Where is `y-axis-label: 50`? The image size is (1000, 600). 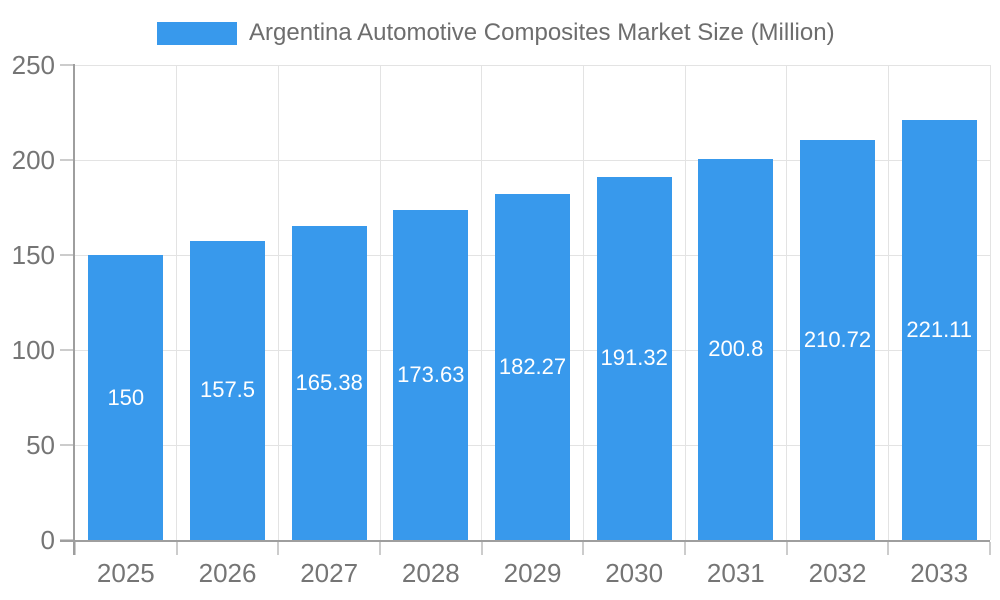 y-axis-label: 50 is located at coordinates (40, 445).